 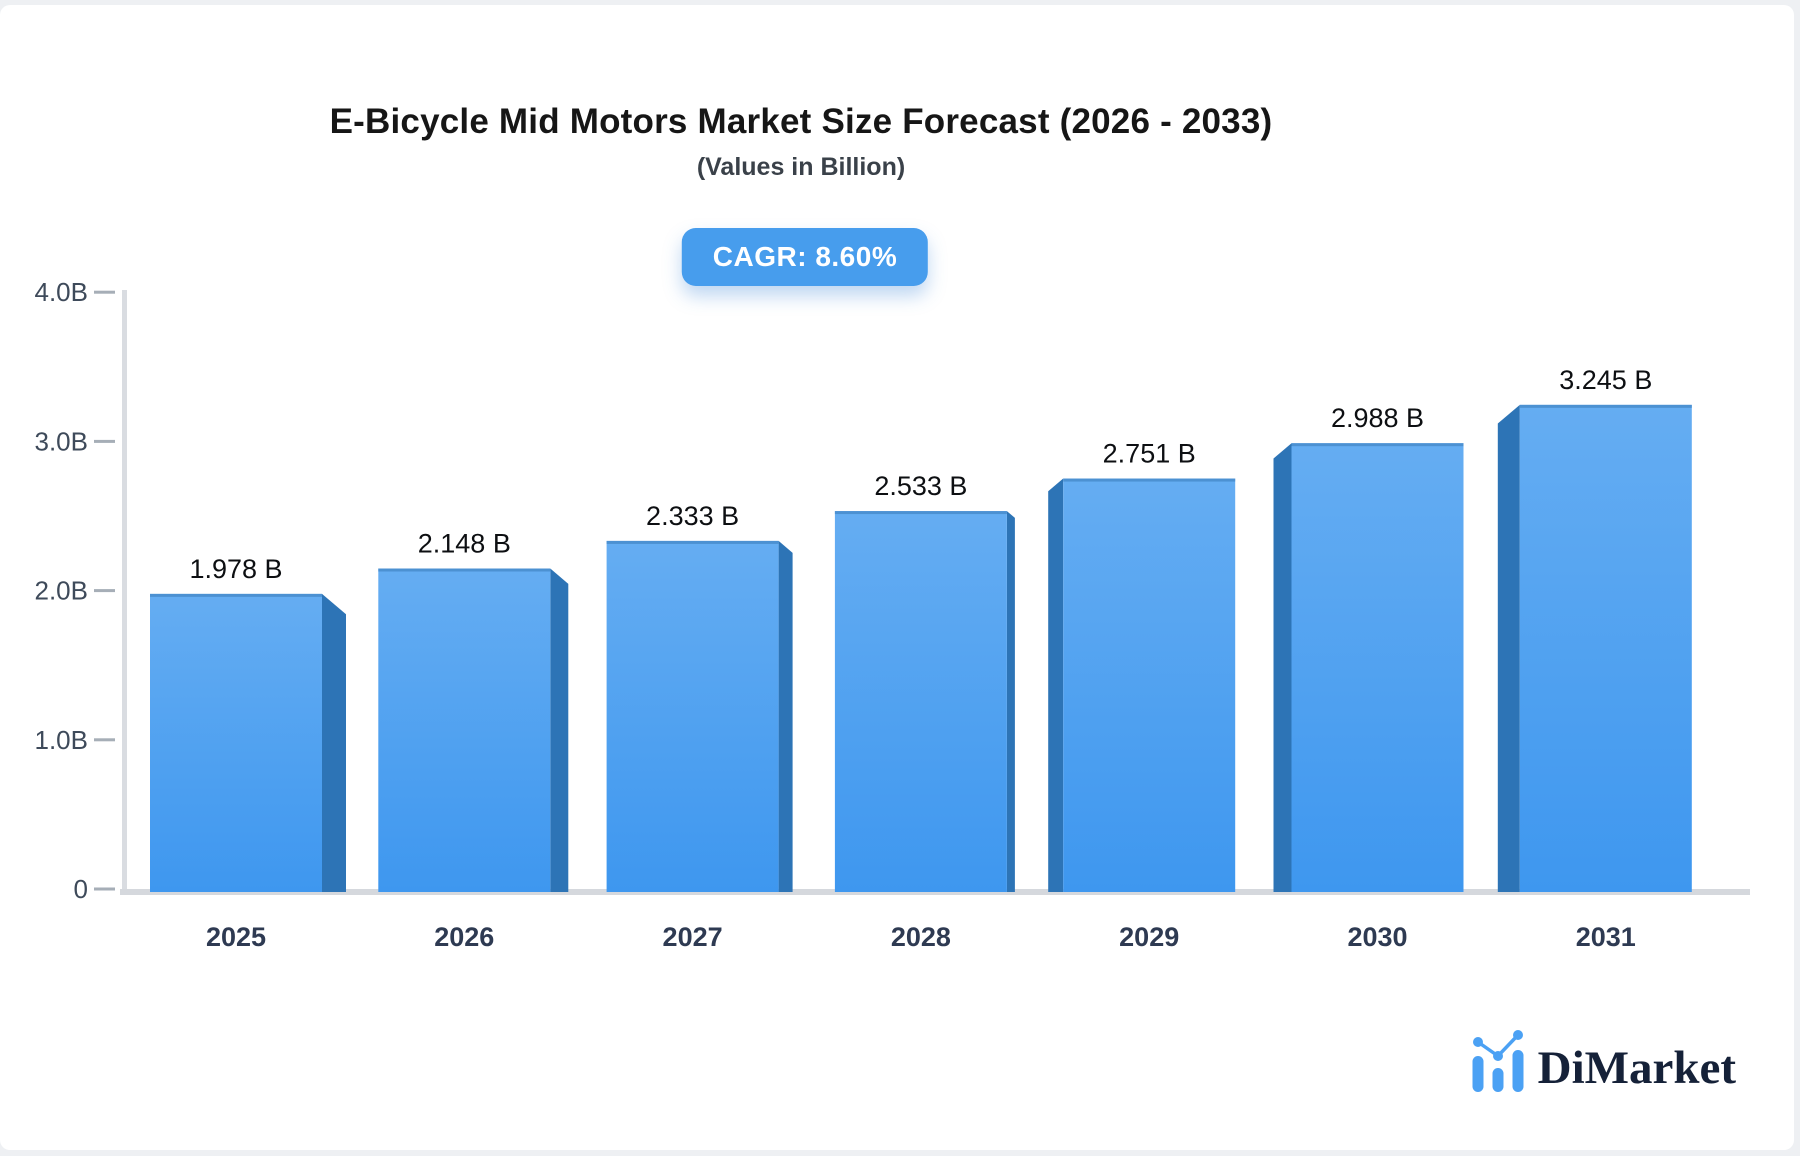 I want to click on bar-value-label: 2.148 B, so click(x=464, y=544).